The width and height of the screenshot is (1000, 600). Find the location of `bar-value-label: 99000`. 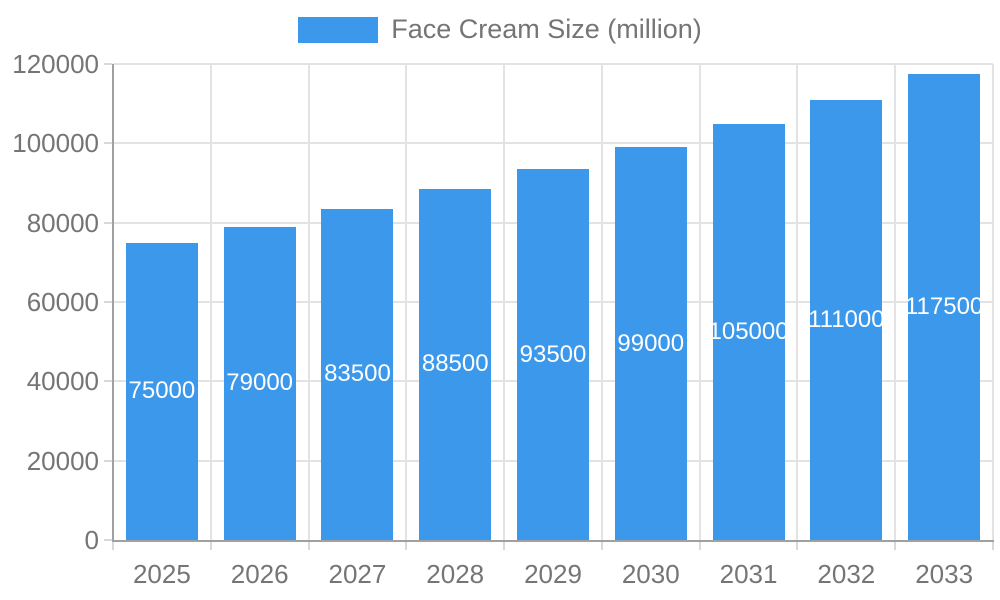

bar-value-label: 99000 is located at coordinates (651, 343).